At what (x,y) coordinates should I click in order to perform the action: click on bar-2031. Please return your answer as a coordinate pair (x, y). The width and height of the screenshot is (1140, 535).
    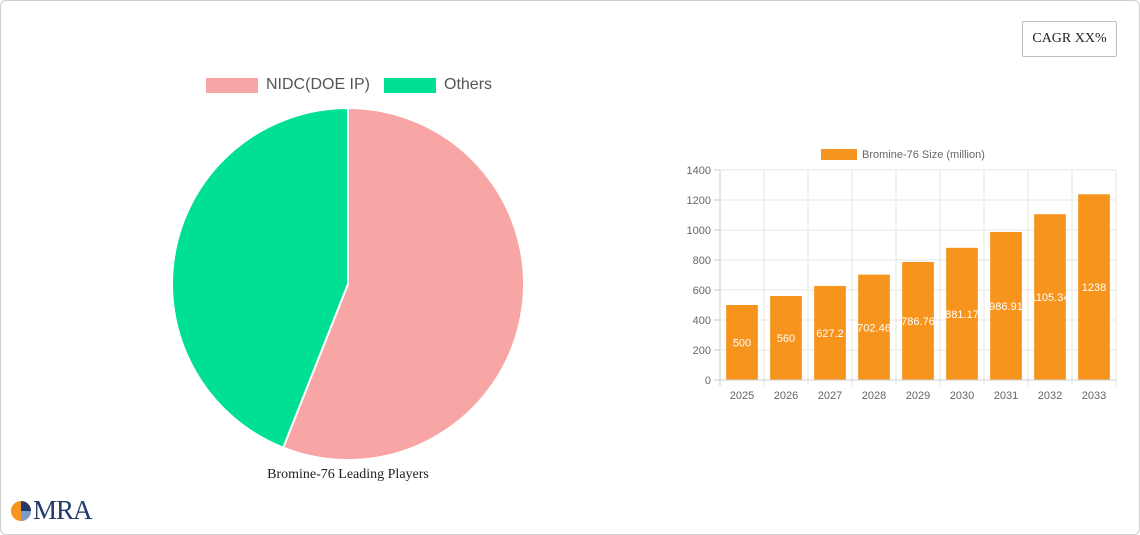
    Looking at the image, I should click on (1006, 305).